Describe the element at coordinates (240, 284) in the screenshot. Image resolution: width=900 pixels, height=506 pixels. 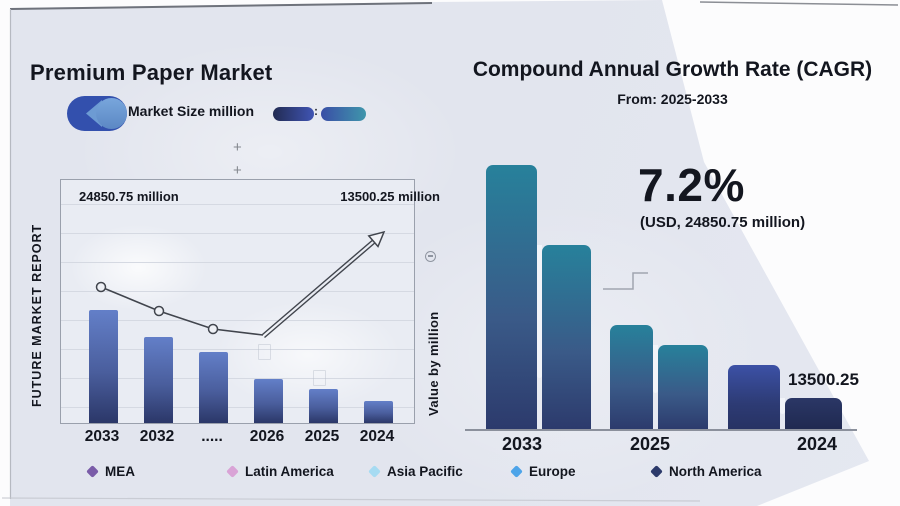
I see `trend-line-arrow` at that location.